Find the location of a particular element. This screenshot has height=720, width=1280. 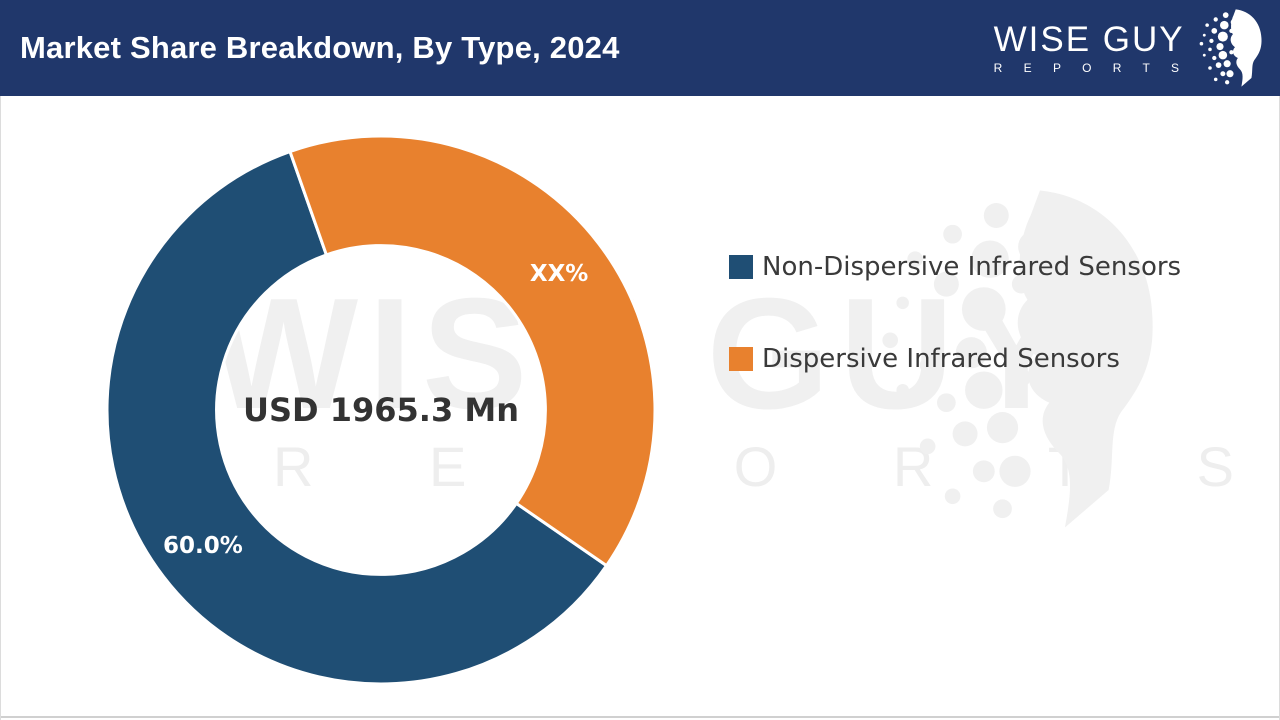

legend-label: Non-Dispersive Infrared Sensors is located at coordinates (972, 267).